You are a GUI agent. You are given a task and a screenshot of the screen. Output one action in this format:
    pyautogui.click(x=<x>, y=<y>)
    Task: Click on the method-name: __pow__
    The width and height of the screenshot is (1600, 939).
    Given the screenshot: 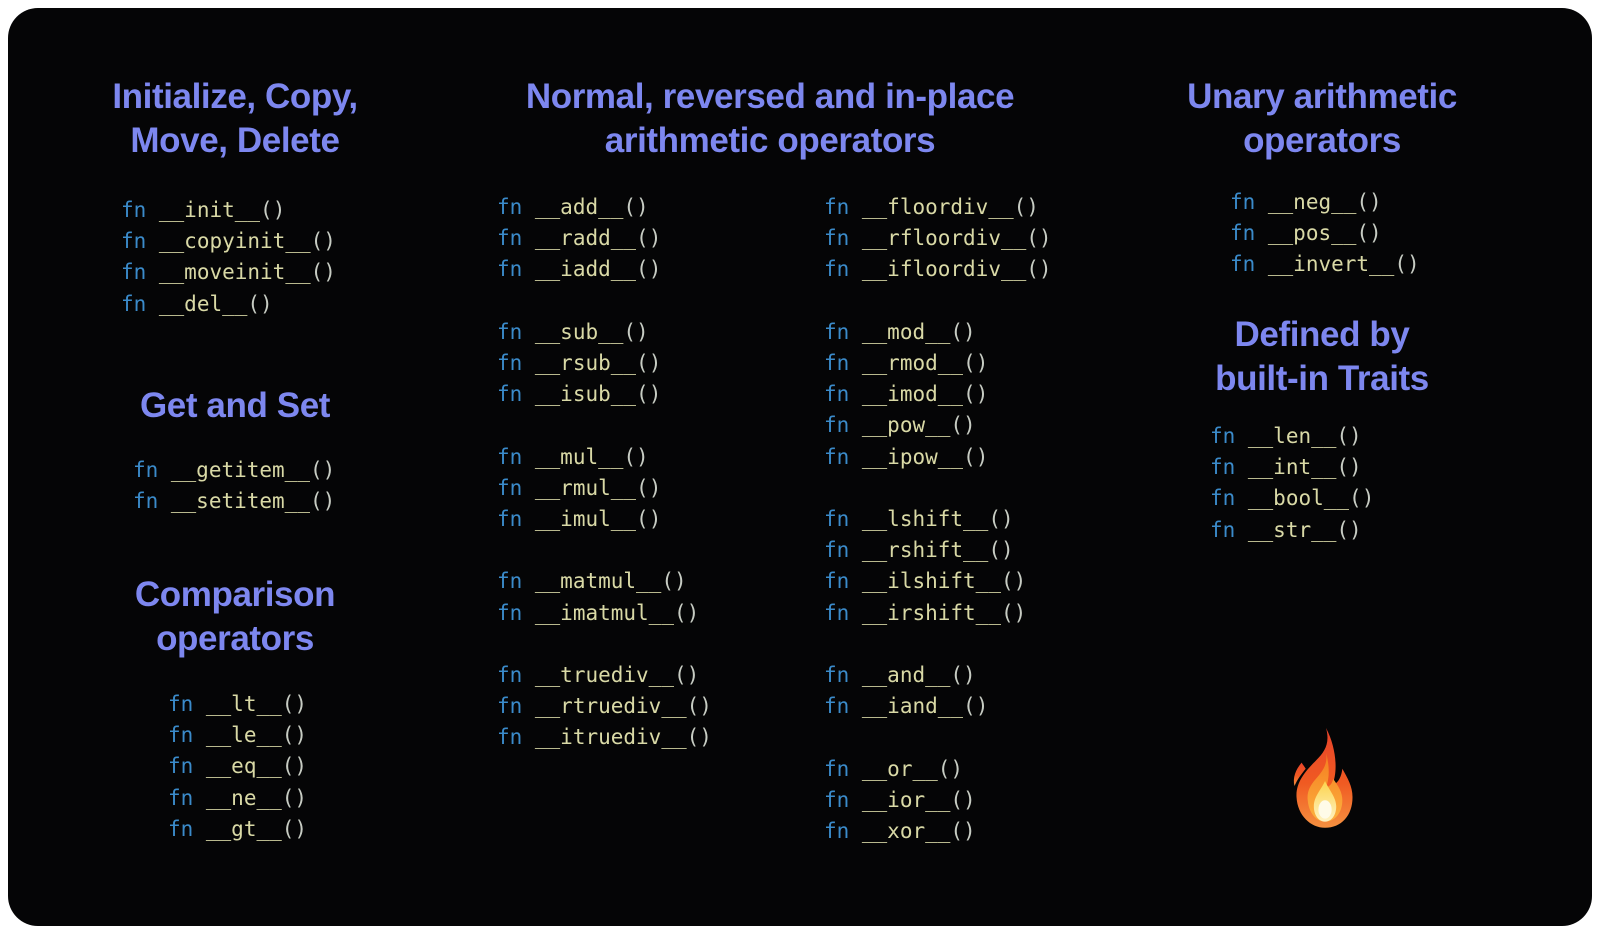 What is the action you would take?
    pyautogui.click(x=906, y=425)
    